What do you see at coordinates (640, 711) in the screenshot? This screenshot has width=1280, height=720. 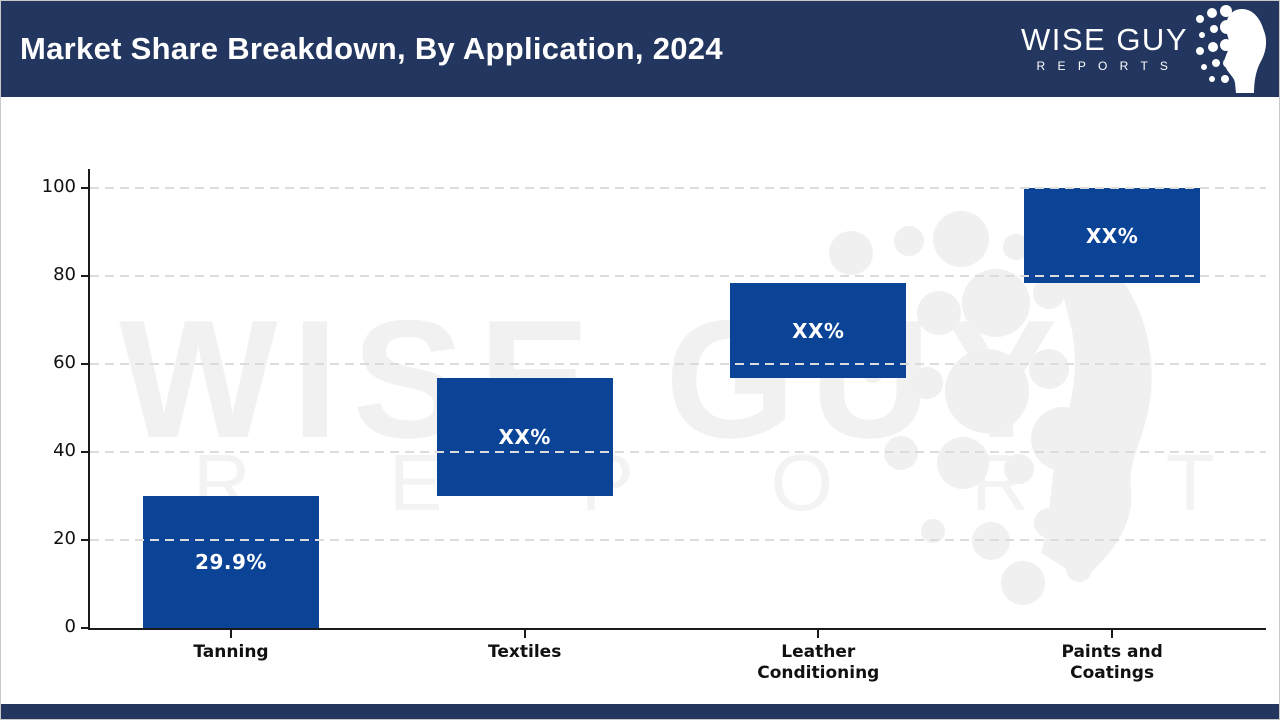 I see `footer-bar` at bounding box center [640, 711].